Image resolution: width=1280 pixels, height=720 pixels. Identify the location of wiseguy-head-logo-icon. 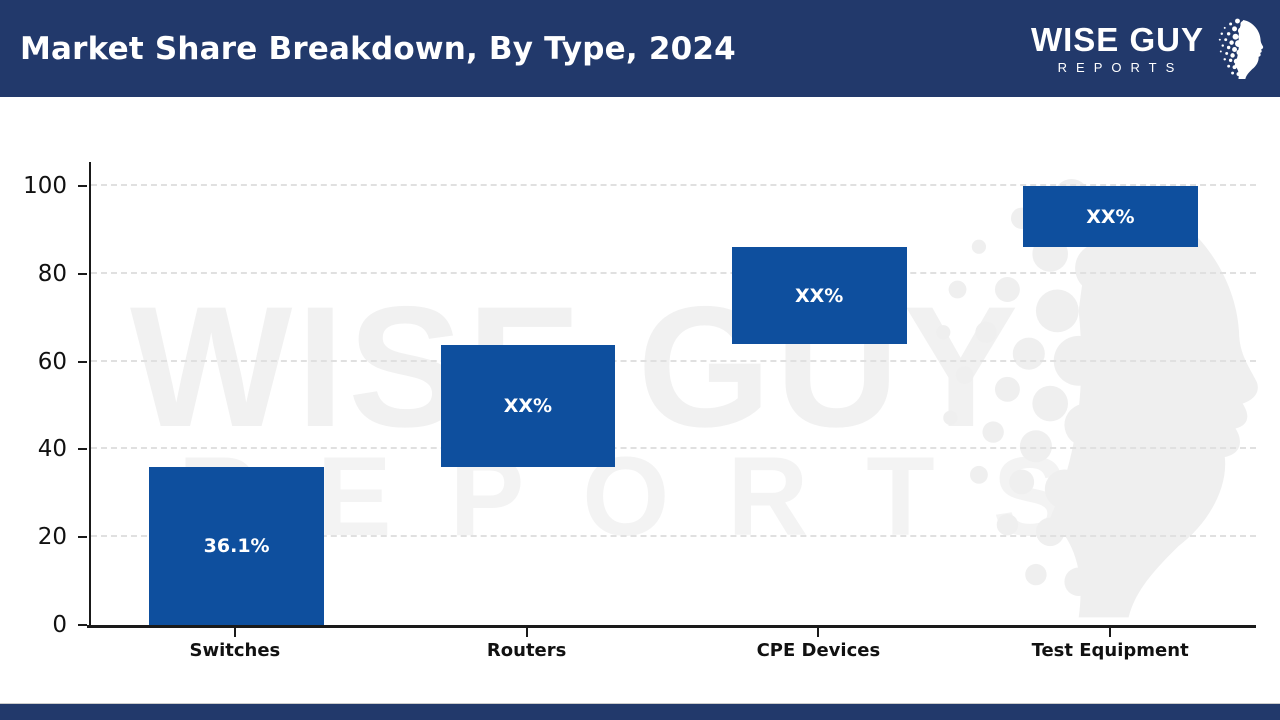
(1241, 48).